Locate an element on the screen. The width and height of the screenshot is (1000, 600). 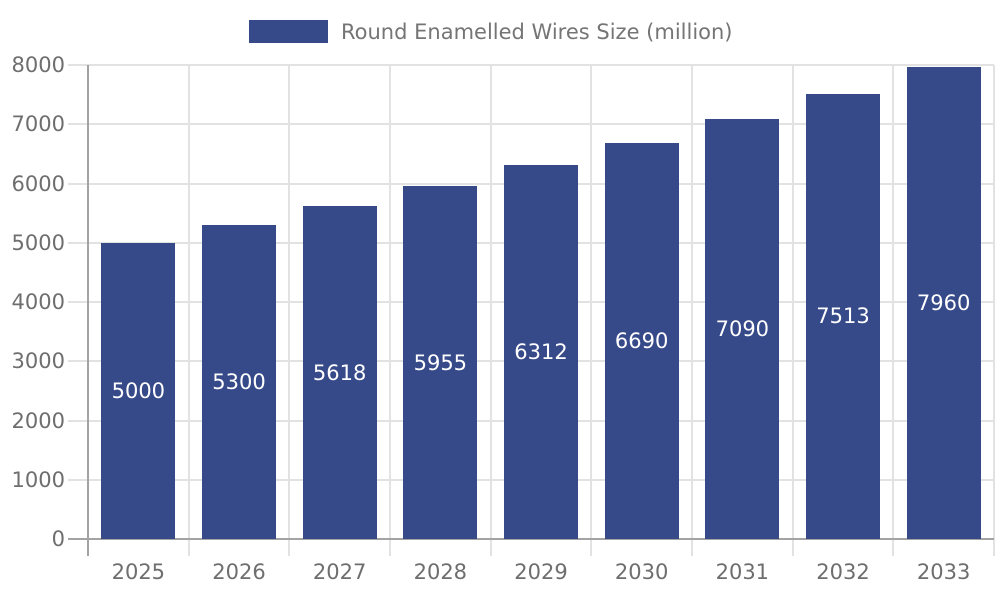
bar-value-label: 5618 is located at coordinates (339, 372).